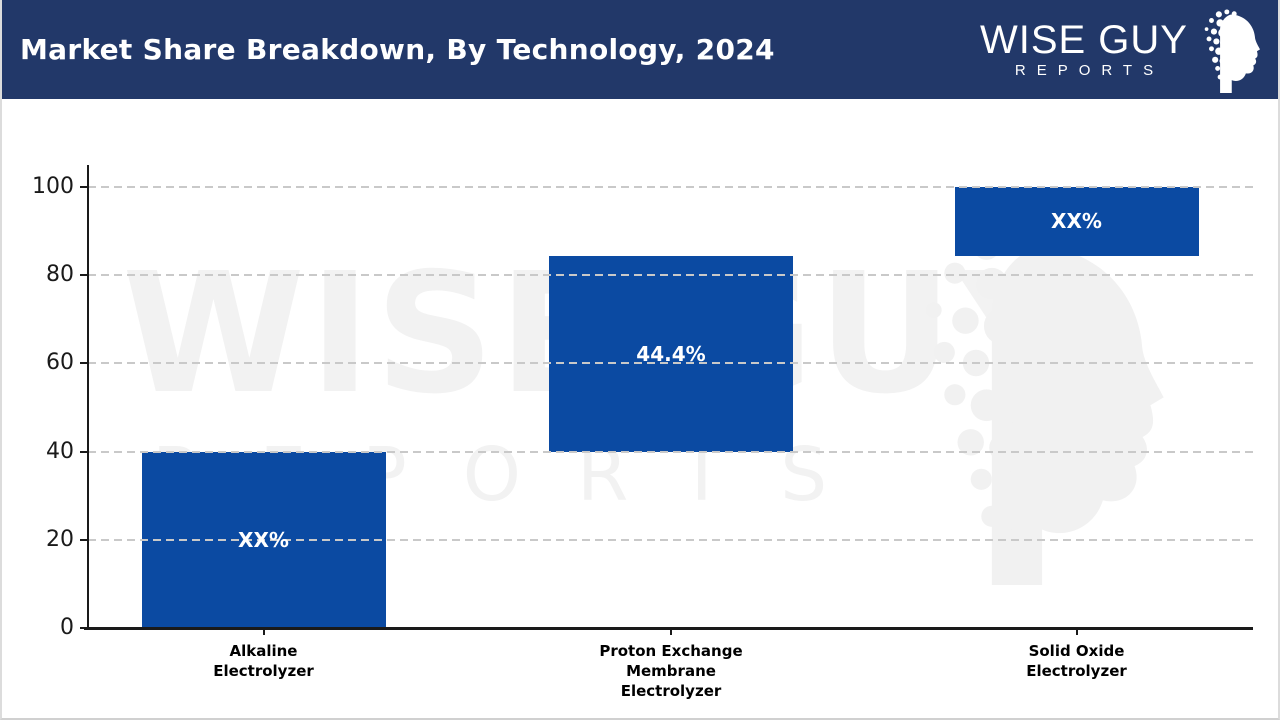 The width and height of the screenshot is (1280, 720). What do you see at coordinates (60, 275) in the screenshot?
I see `y-axis-tick-label: 80` at bounding box center [60, 275].